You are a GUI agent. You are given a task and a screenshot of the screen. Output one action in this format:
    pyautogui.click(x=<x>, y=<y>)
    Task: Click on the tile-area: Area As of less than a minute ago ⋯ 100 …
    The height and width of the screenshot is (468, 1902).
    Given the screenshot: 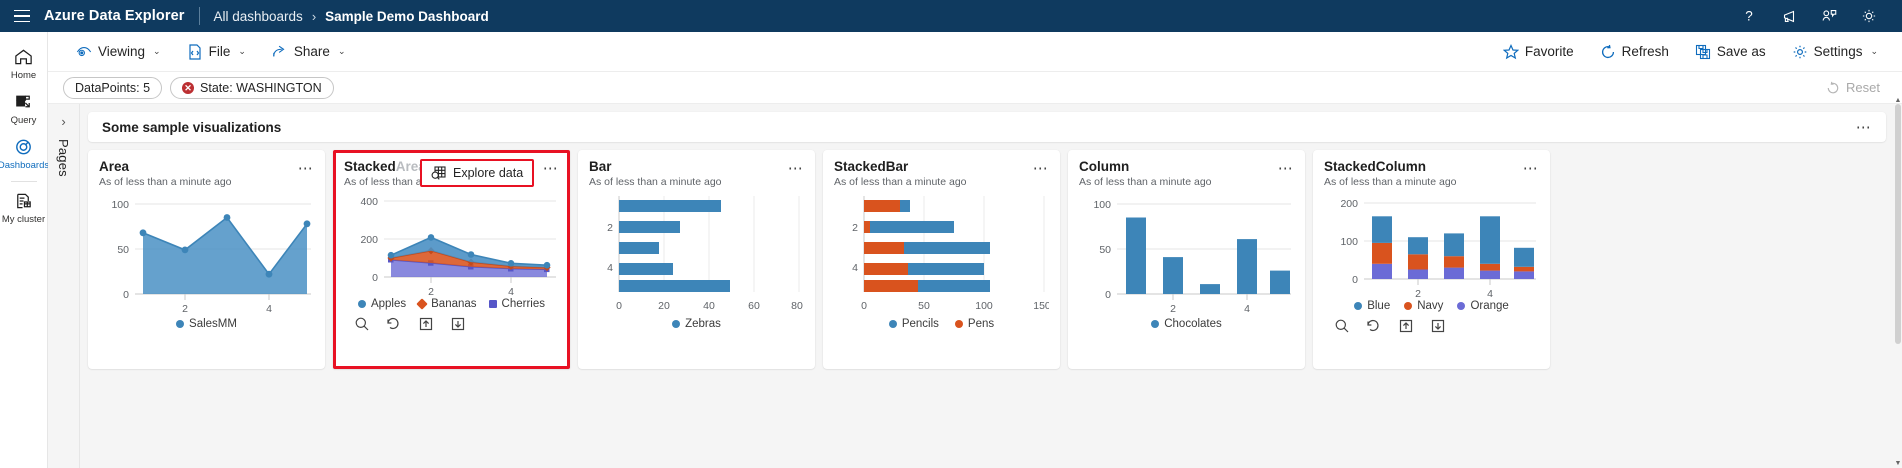 What is the action you would take?
    pyautogui.click(x=206, y=259)
    